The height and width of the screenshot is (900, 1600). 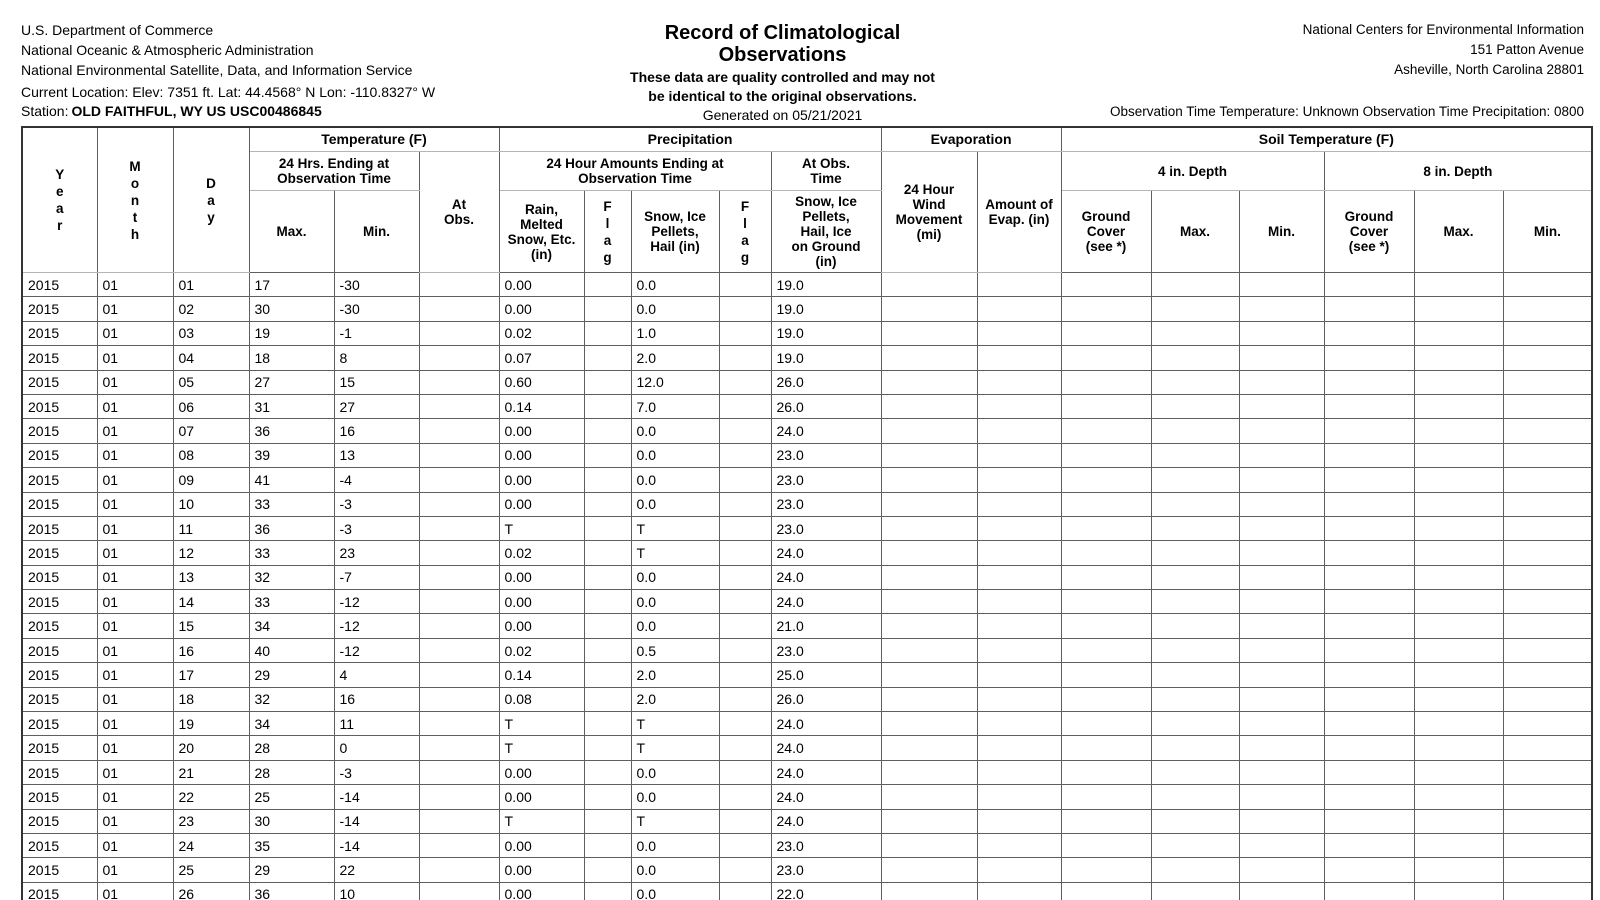 What do you see at coordinates (211, 455) in the screenshot?
I see `table-cell: 08` at bounding box center [211, 455].